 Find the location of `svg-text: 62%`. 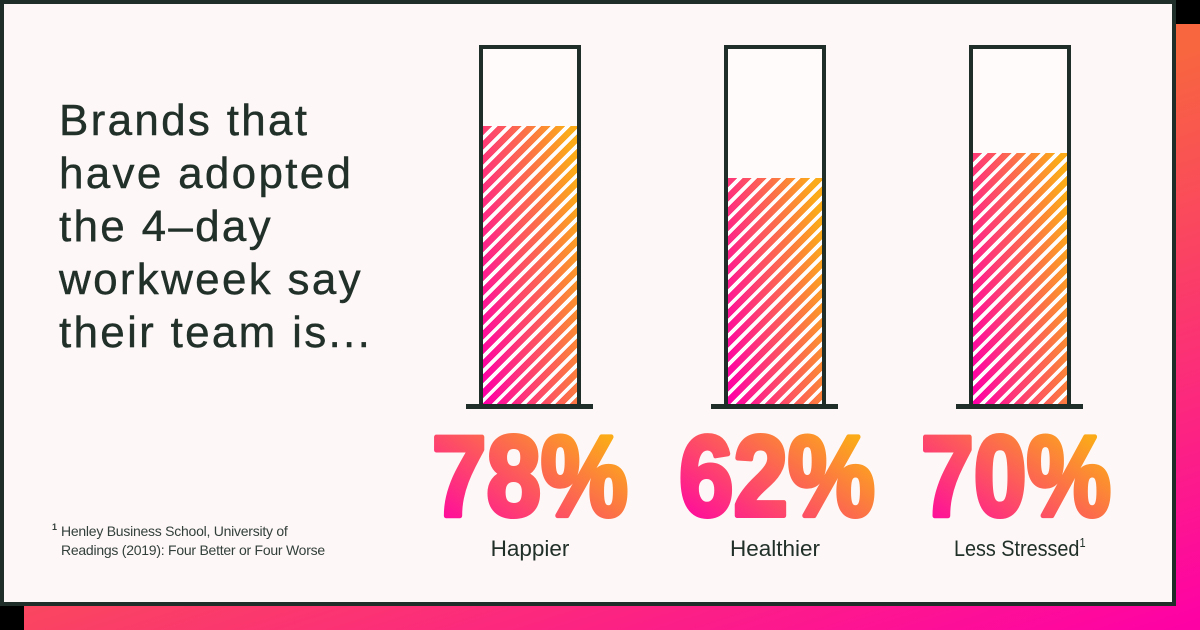

svg-text: 62% is located at coordinates (777, 475).